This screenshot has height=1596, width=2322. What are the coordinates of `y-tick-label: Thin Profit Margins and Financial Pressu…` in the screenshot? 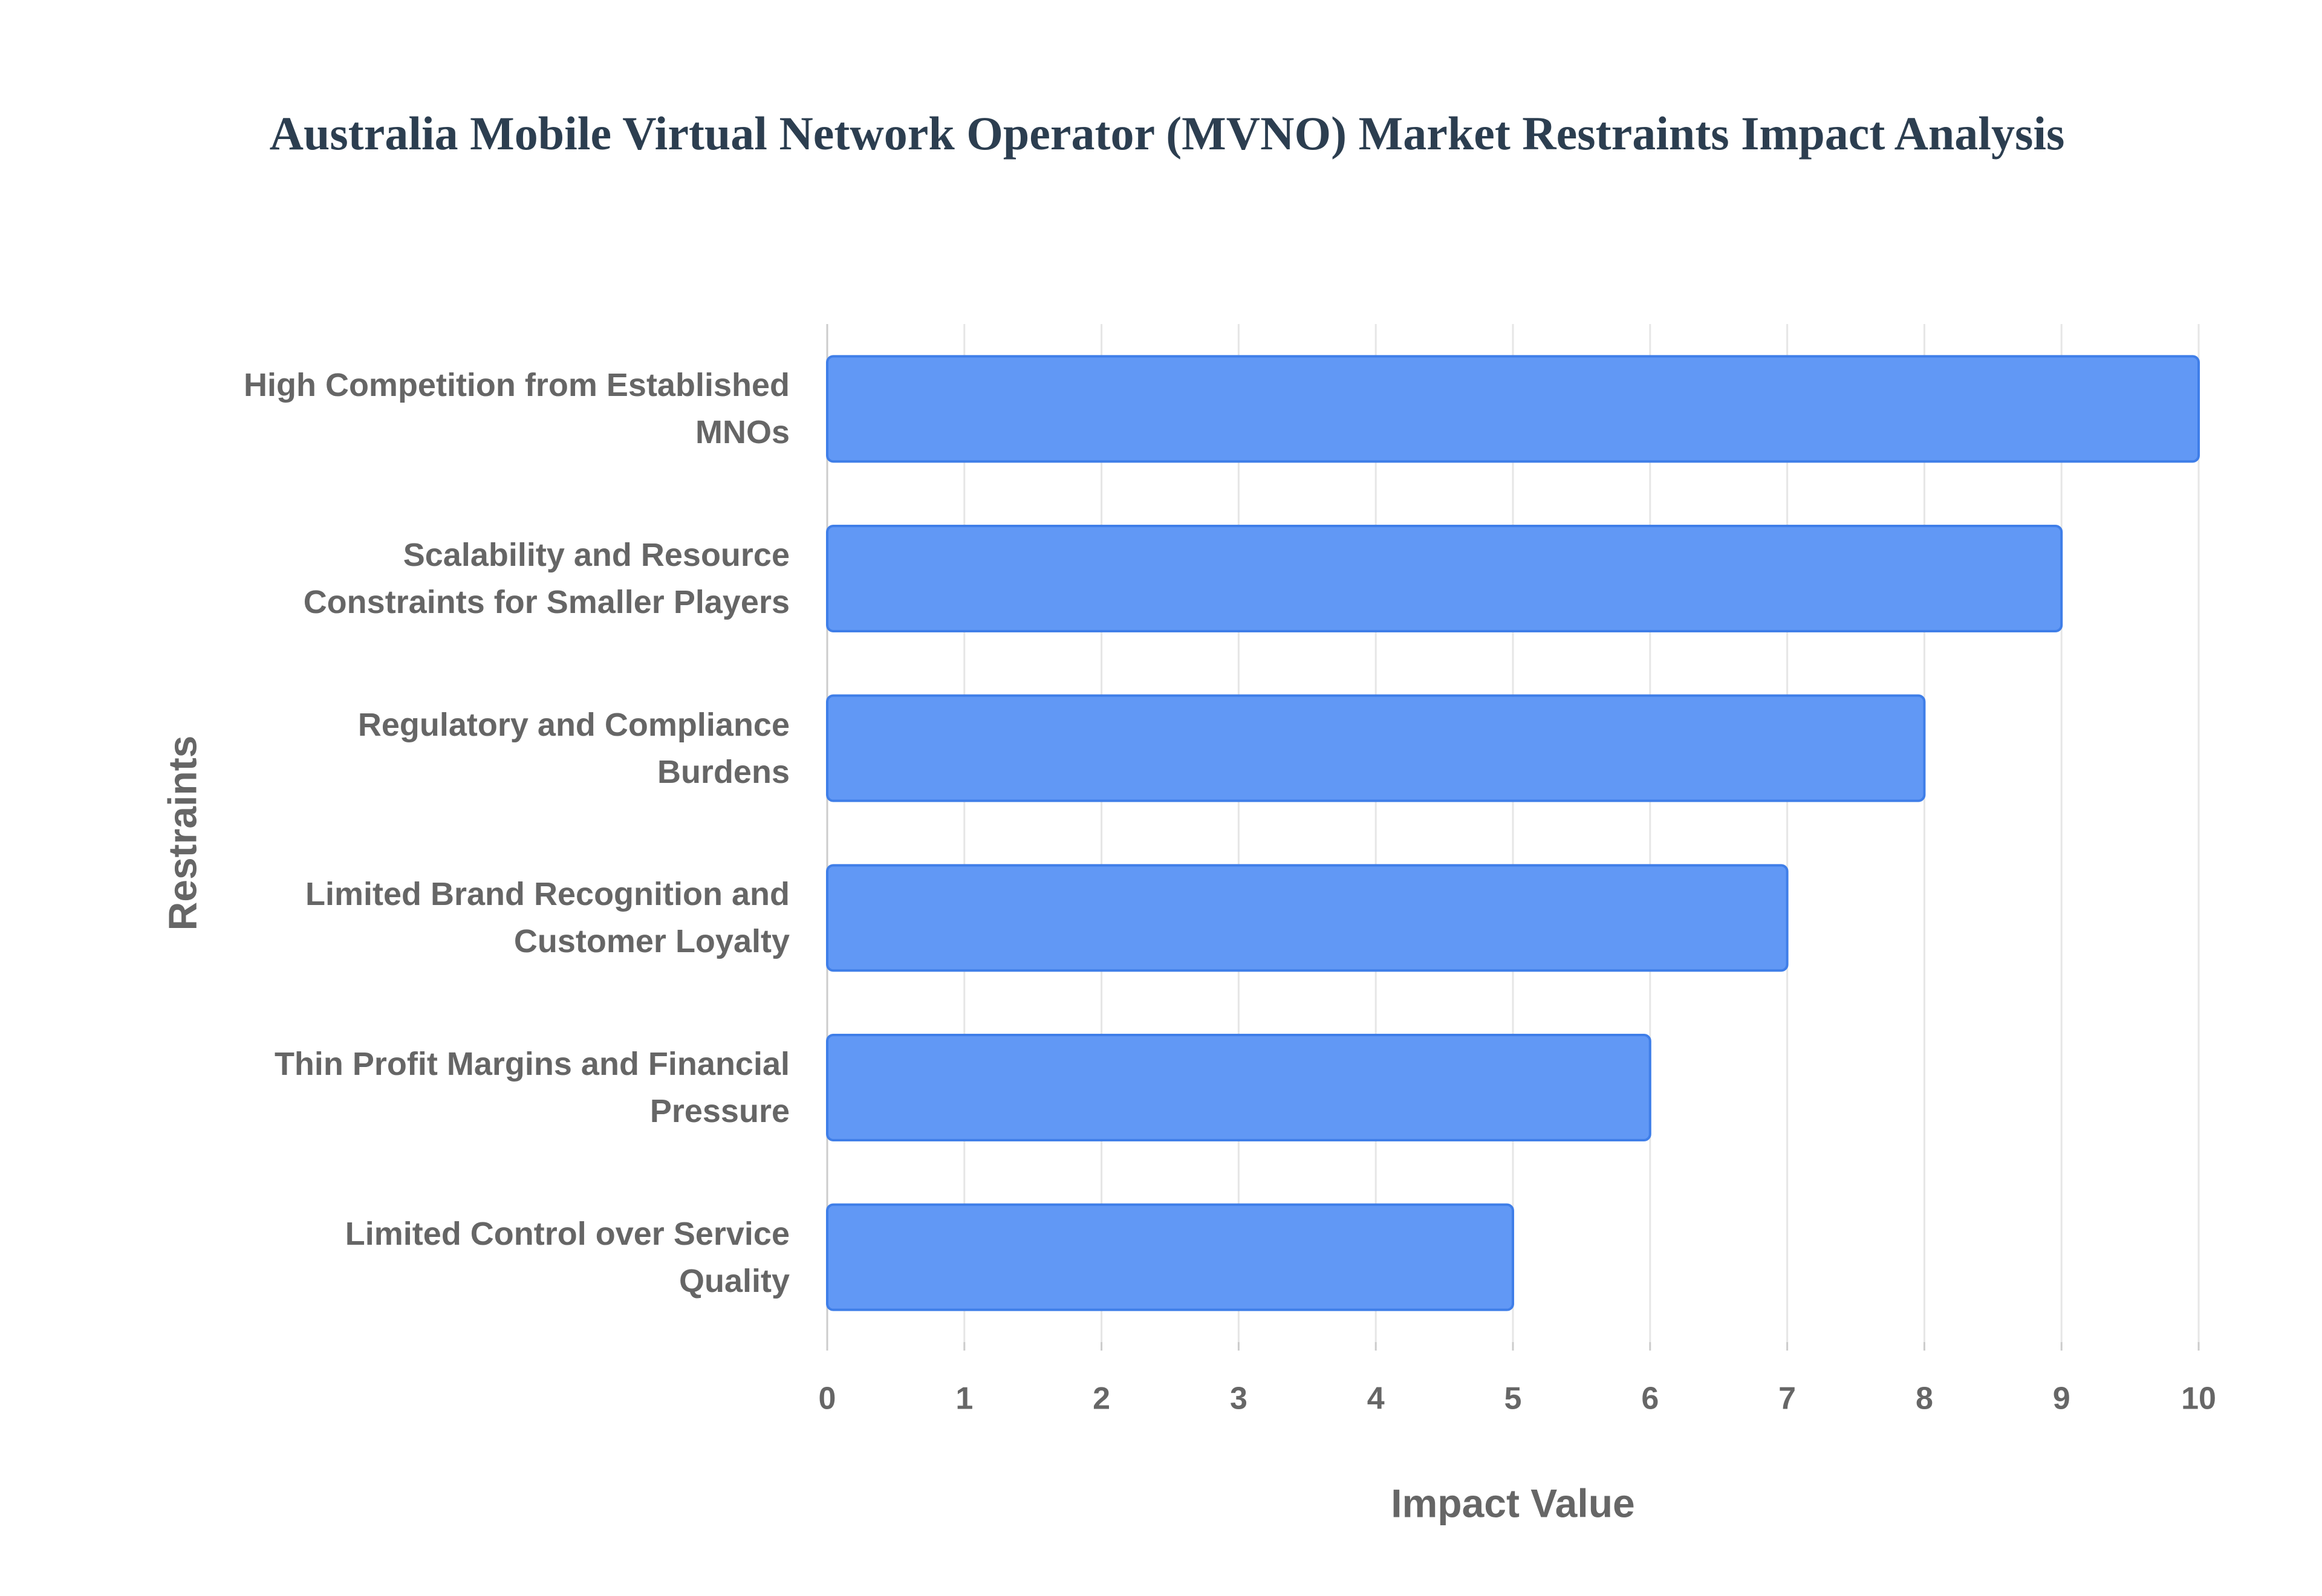 It's located at (532, 1087).